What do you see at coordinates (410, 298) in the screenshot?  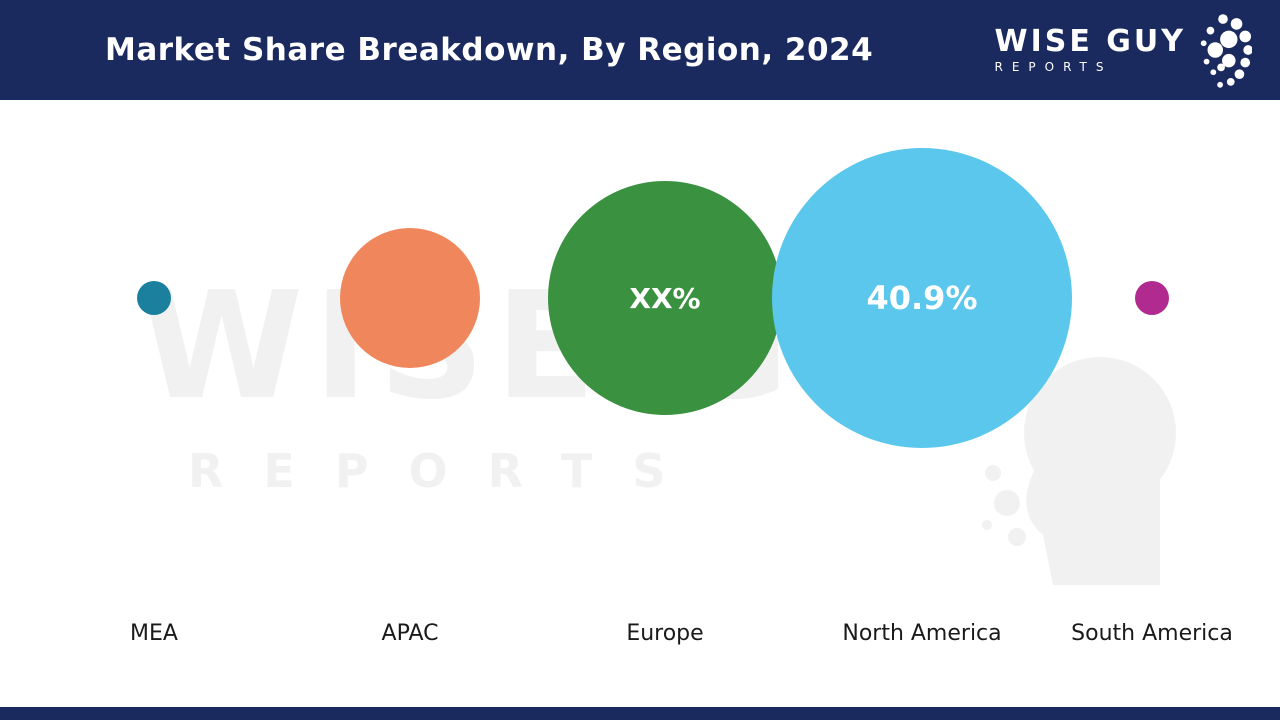 I see `bubble-apac` at bounding box center [410, 298].